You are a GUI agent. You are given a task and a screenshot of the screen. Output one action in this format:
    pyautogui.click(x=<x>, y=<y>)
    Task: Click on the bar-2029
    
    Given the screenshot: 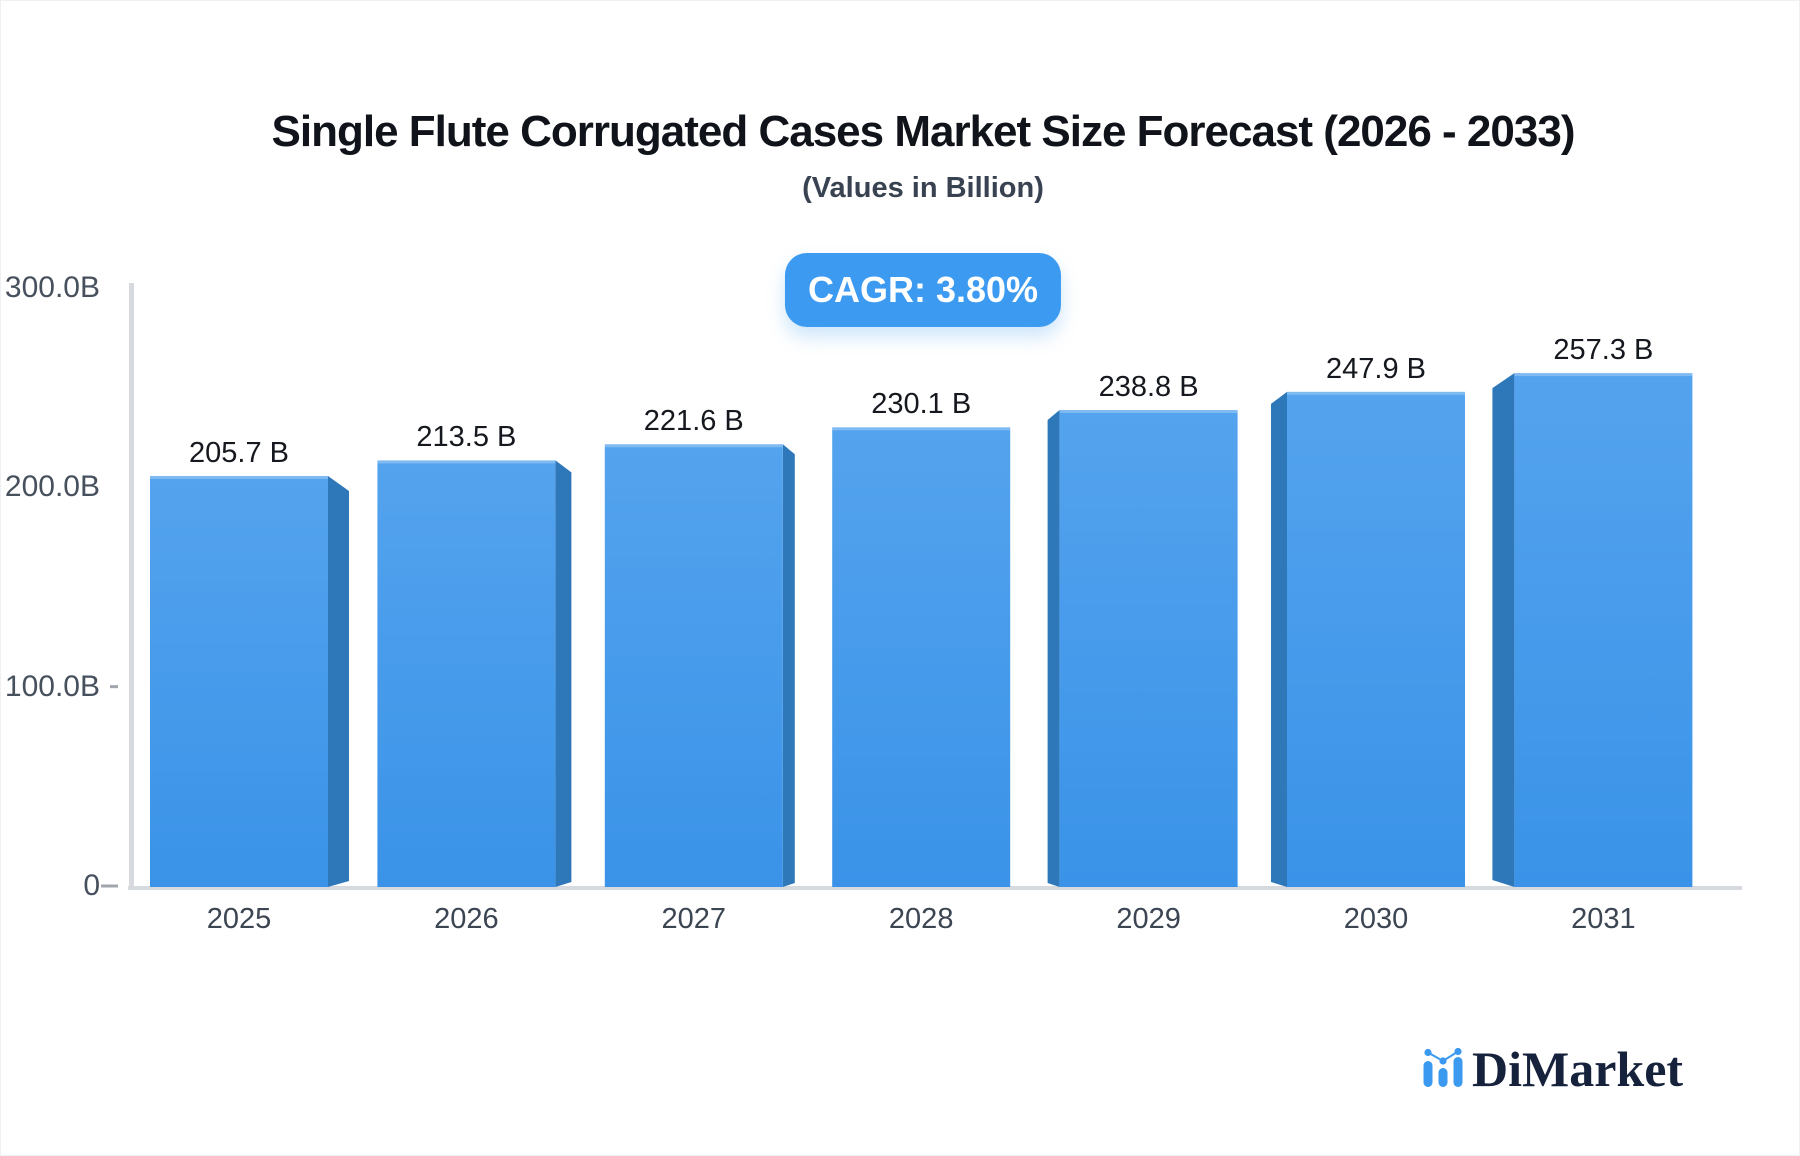 What is the action you would take?
    pyautogui.click(x=1148, y=648)
    